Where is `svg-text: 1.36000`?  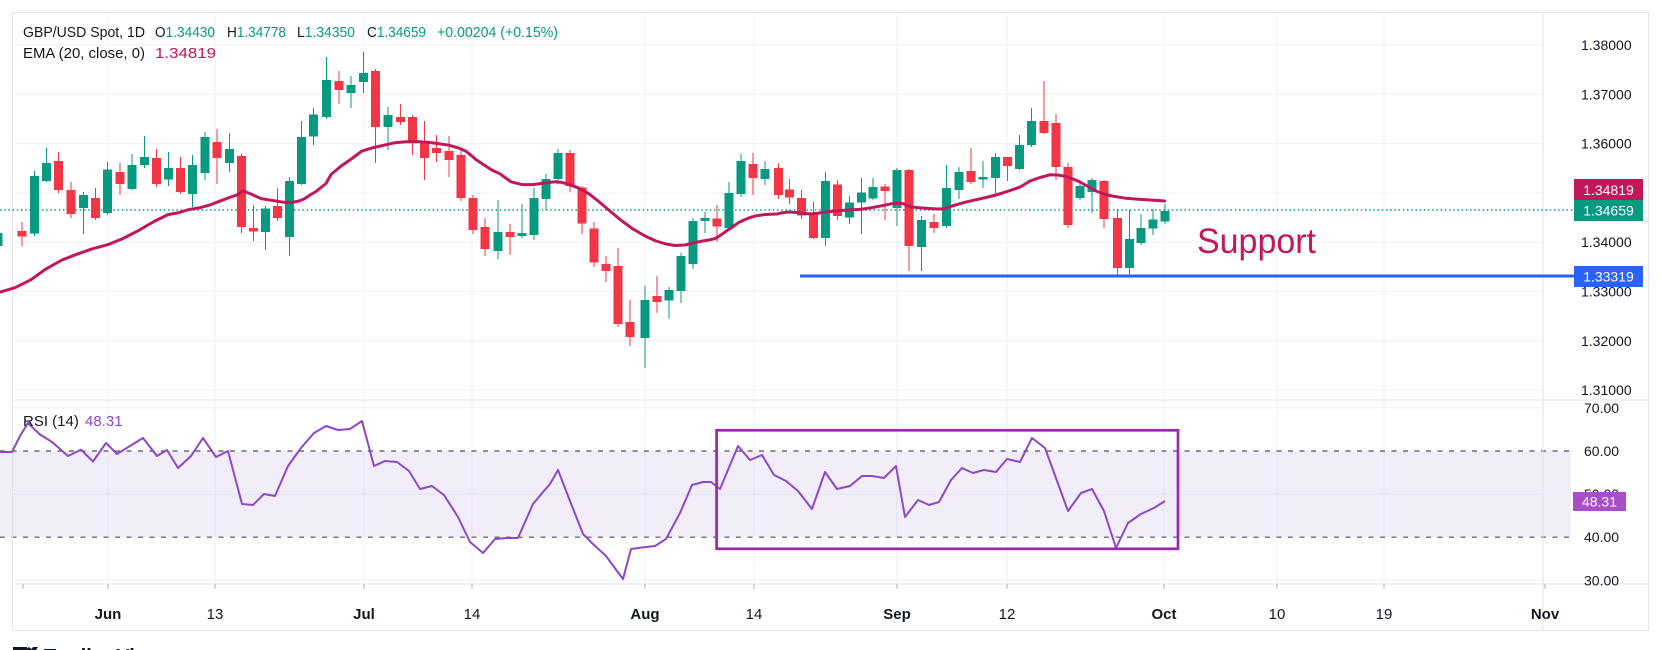 svg-text: 1.36000 is located at coordinates (1606, 144).